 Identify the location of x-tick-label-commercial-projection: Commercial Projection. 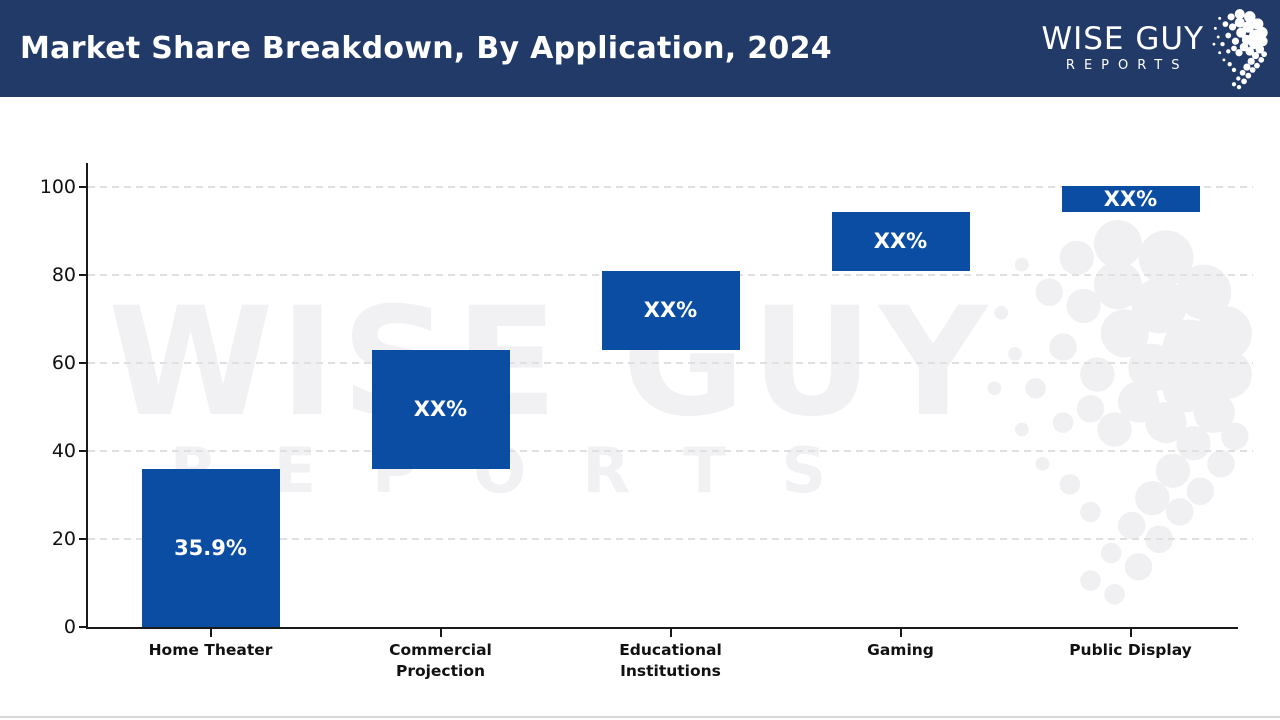
(440, 660).